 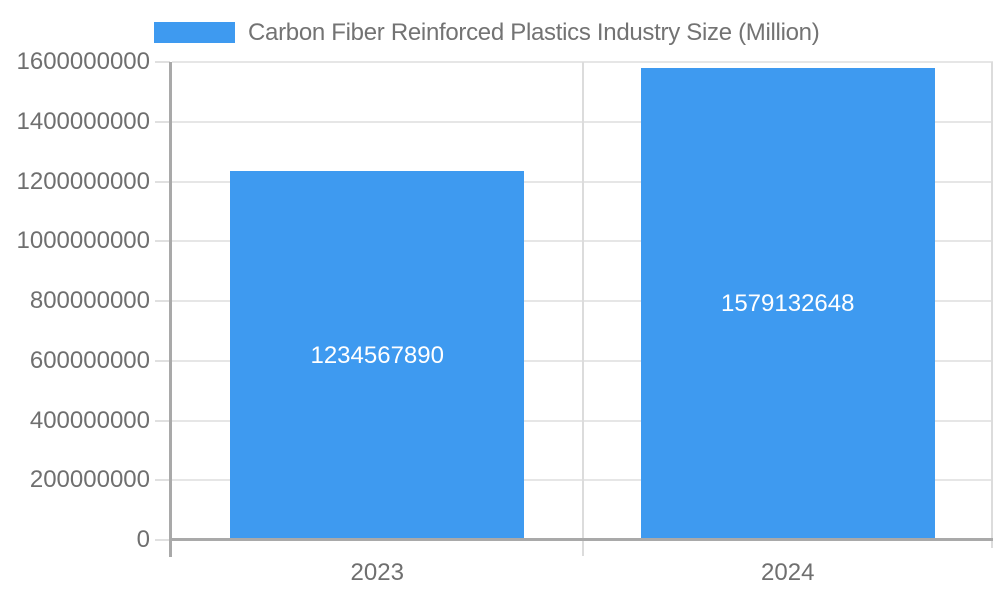 What do you see at coordinates (788, 572) in the screenshot?
I see `x-axis-label-2024: 2024` at bounding box center [788, 572].